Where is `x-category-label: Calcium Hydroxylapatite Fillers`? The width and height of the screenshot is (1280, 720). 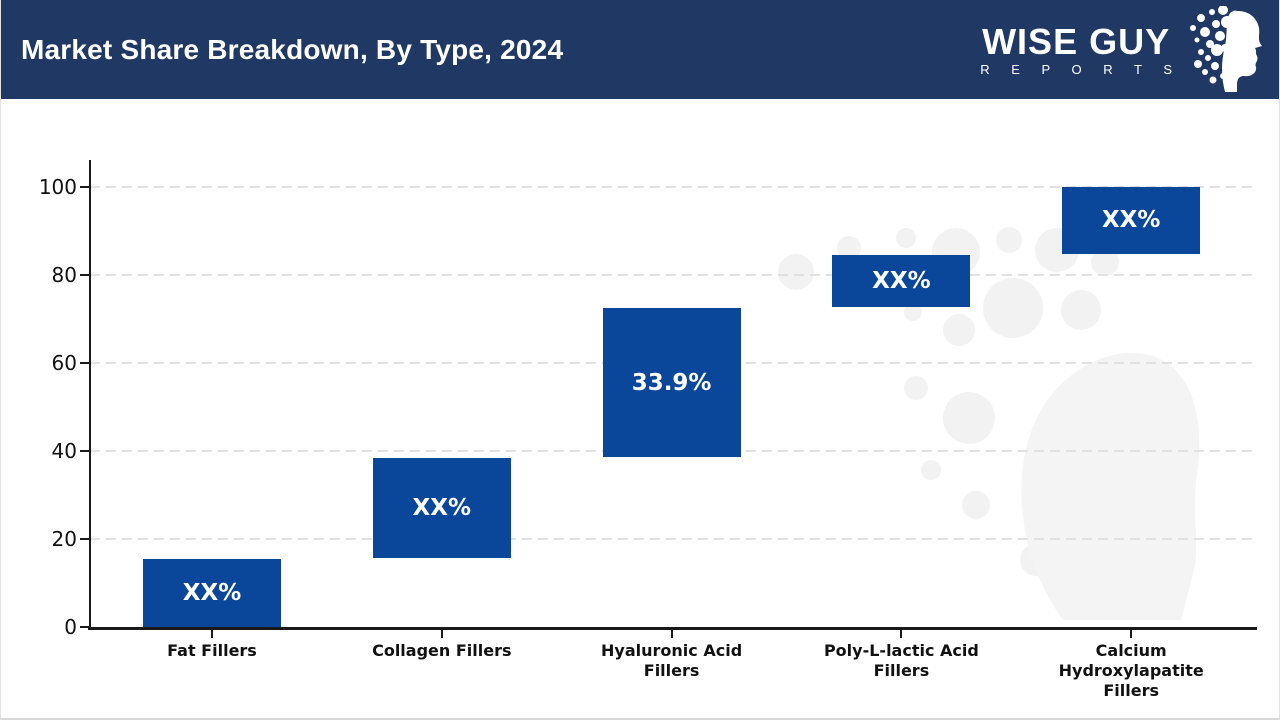 x-category-label: Calcium Hydroxylapatite Fillers is located at coordinates (1131, 670).